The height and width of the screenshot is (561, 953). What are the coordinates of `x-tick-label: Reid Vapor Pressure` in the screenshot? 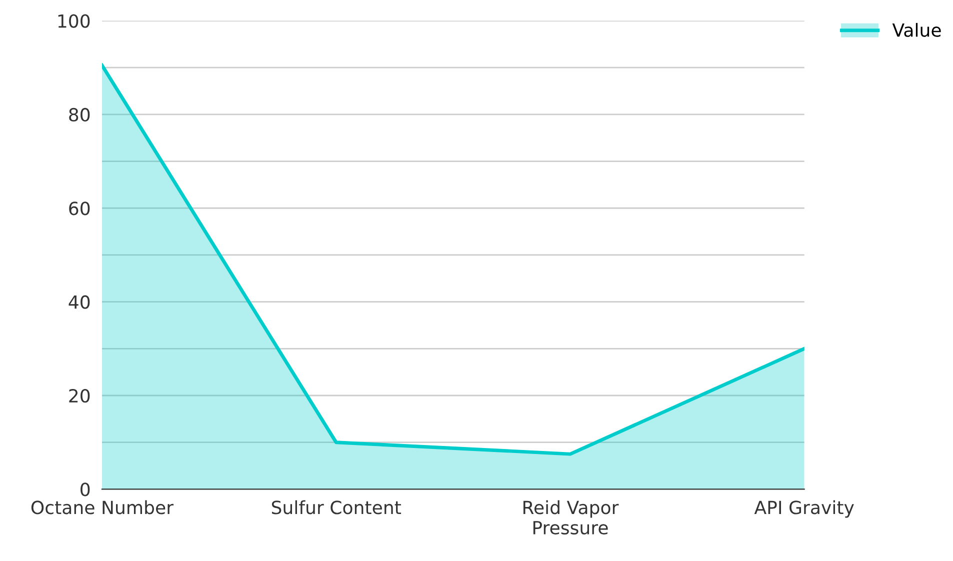 It's located at (571, 517).